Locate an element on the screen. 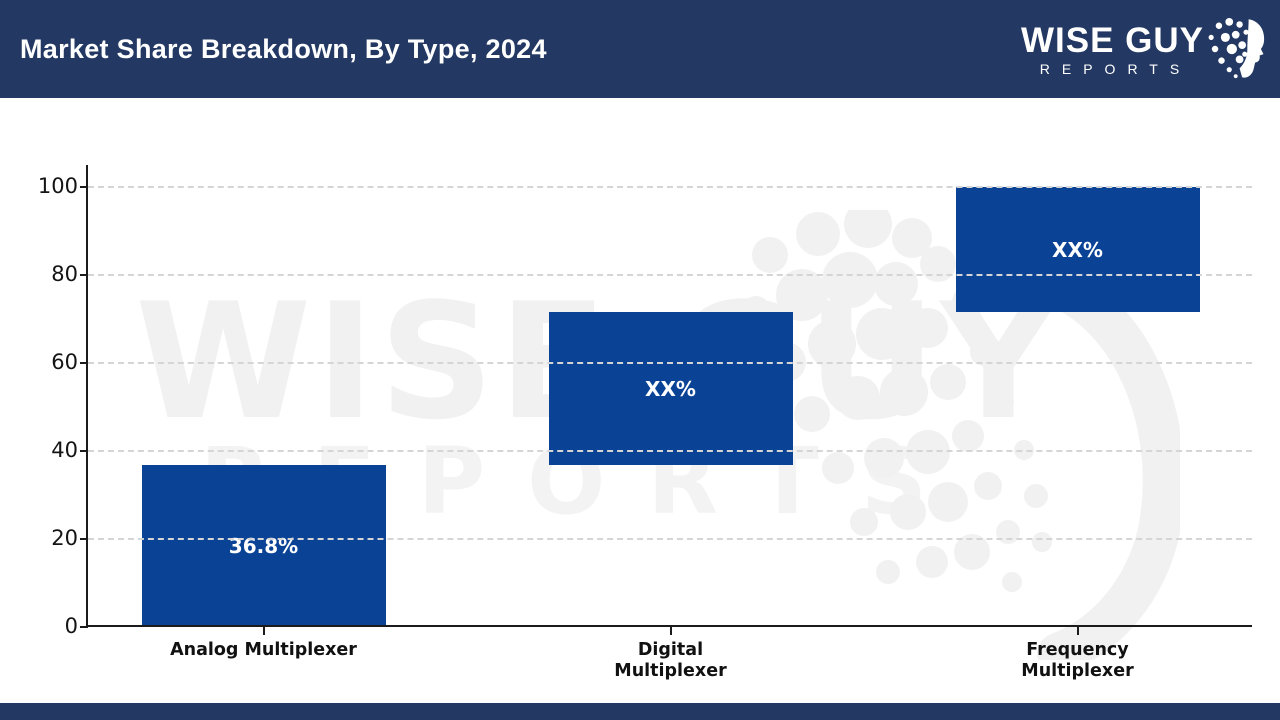  y-tick-label-0: 0 is located at coordinates (71, 626).